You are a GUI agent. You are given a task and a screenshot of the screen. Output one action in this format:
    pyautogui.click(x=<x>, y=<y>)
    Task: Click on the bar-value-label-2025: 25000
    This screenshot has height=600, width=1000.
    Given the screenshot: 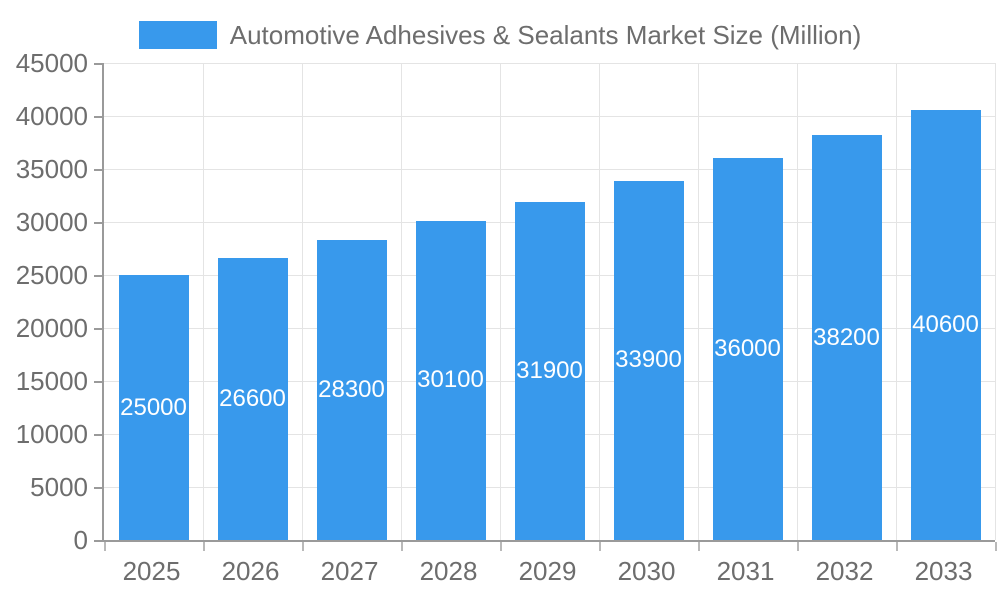 What is the action you would take?
    pyautogui.click(x=153, y=407)
    